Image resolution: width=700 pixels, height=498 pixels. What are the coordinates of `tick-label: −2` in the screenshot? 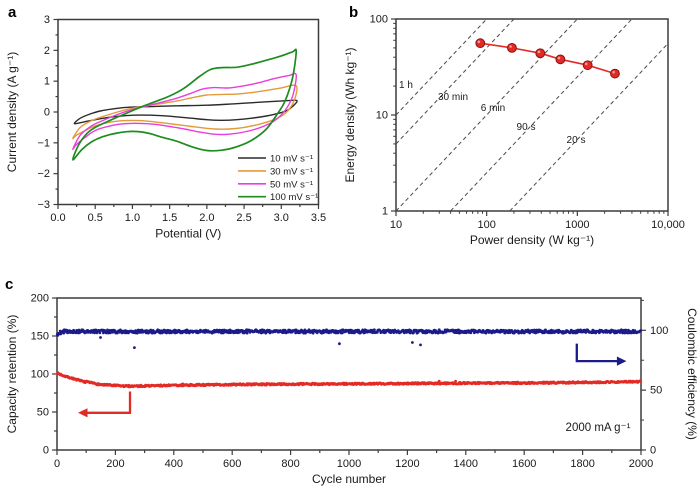 It's located at (43, 174).